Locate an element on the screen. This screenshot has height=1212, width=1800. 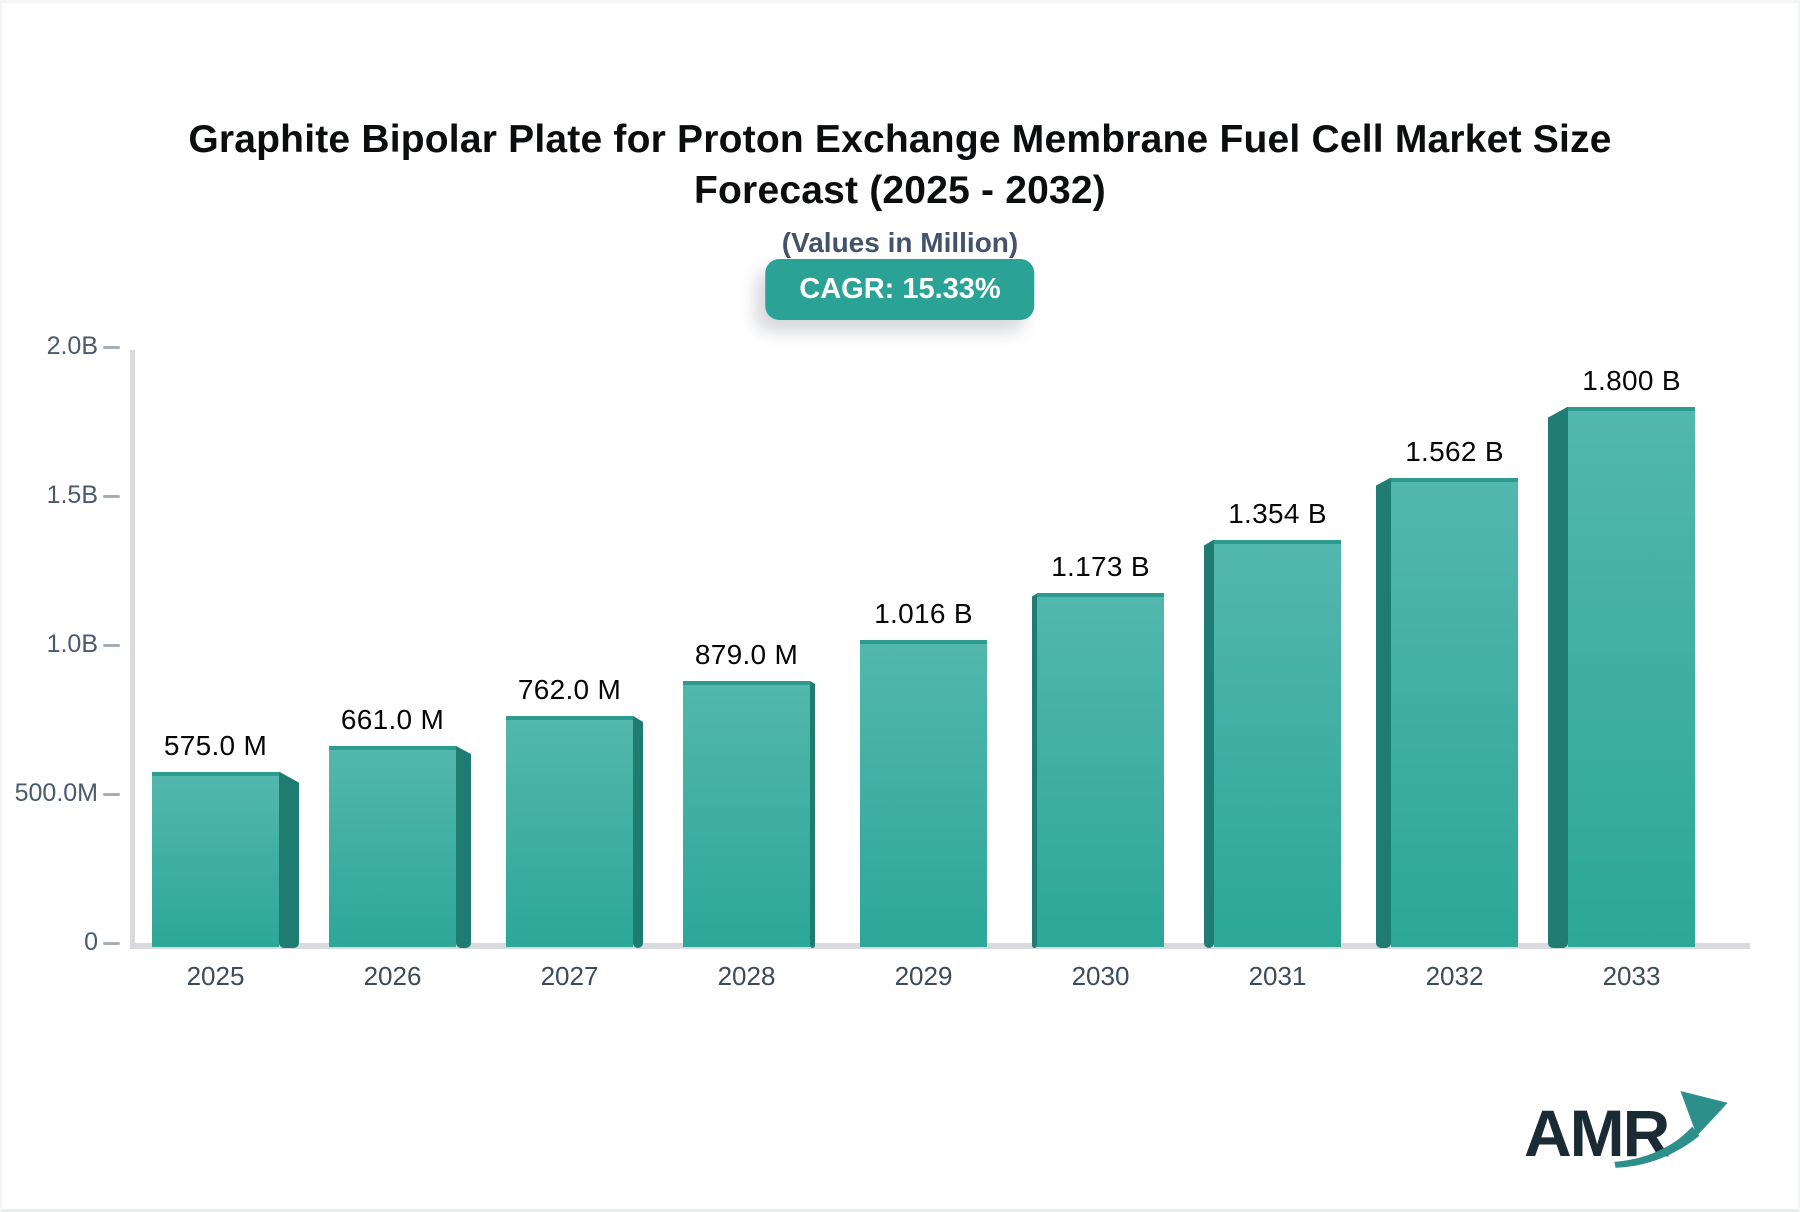
bar-2026 is located at coordinates (392, 846).